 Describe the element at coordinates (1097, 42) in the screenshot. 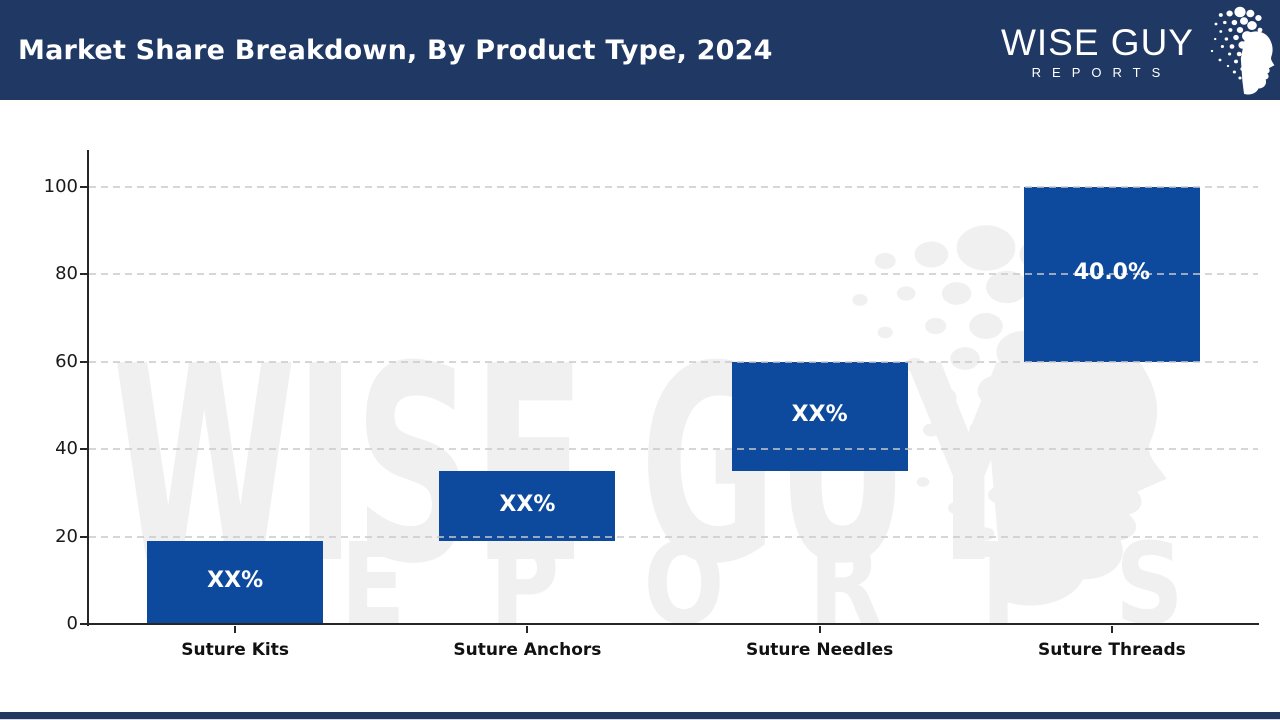

I see `logo-main-text: WISE GUY` at that location.